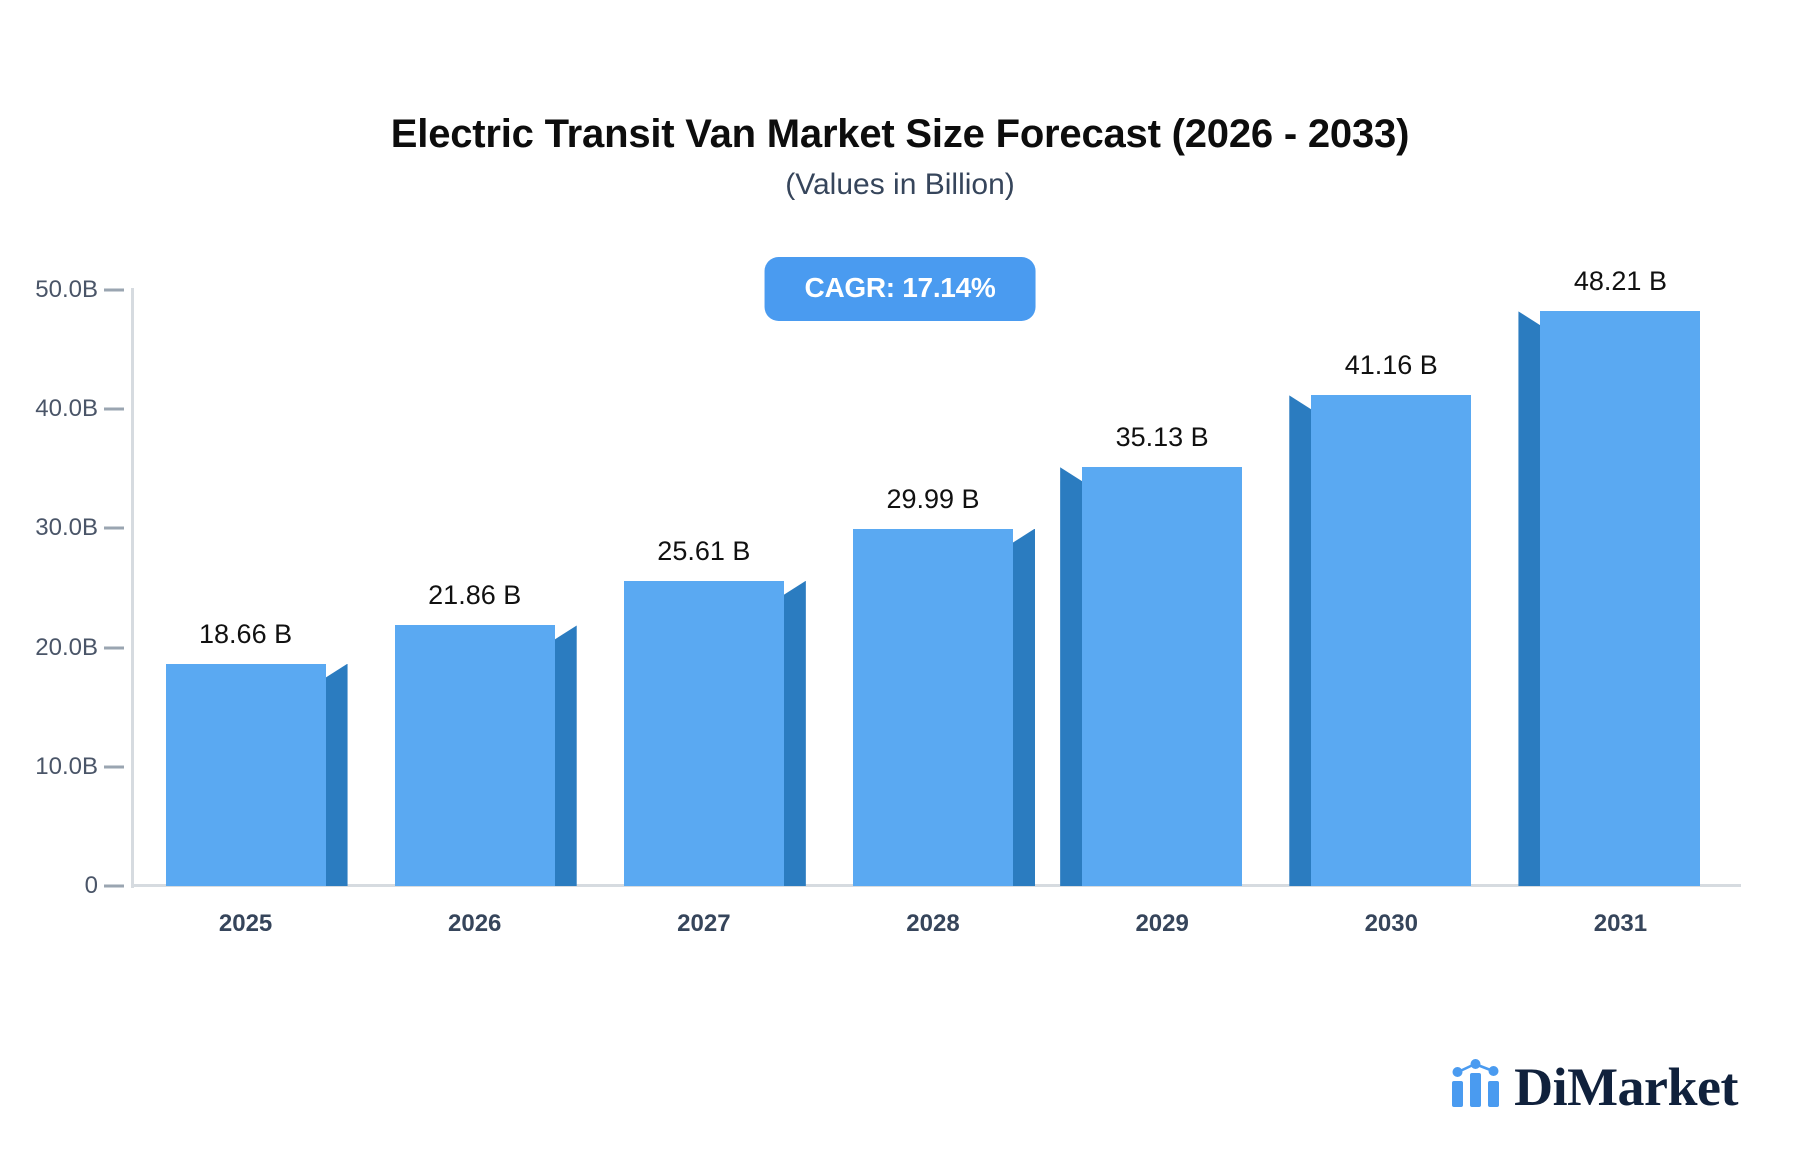  I want to click on bar-chart-icon, so click(1477, 1086).